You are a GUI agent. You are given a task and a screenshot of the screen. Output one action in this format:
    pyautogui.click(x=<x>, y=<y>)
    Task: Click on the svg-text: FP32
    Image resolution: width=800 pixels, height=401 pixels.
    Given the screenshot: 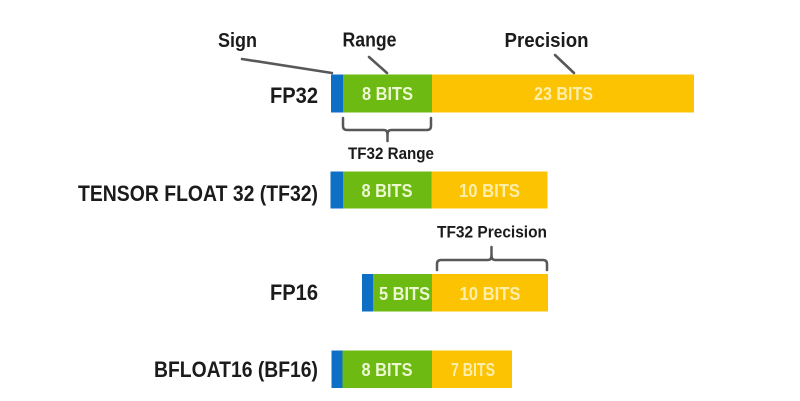 What is the action you would take?
    pyautogui.click(x=294, y=95)
    